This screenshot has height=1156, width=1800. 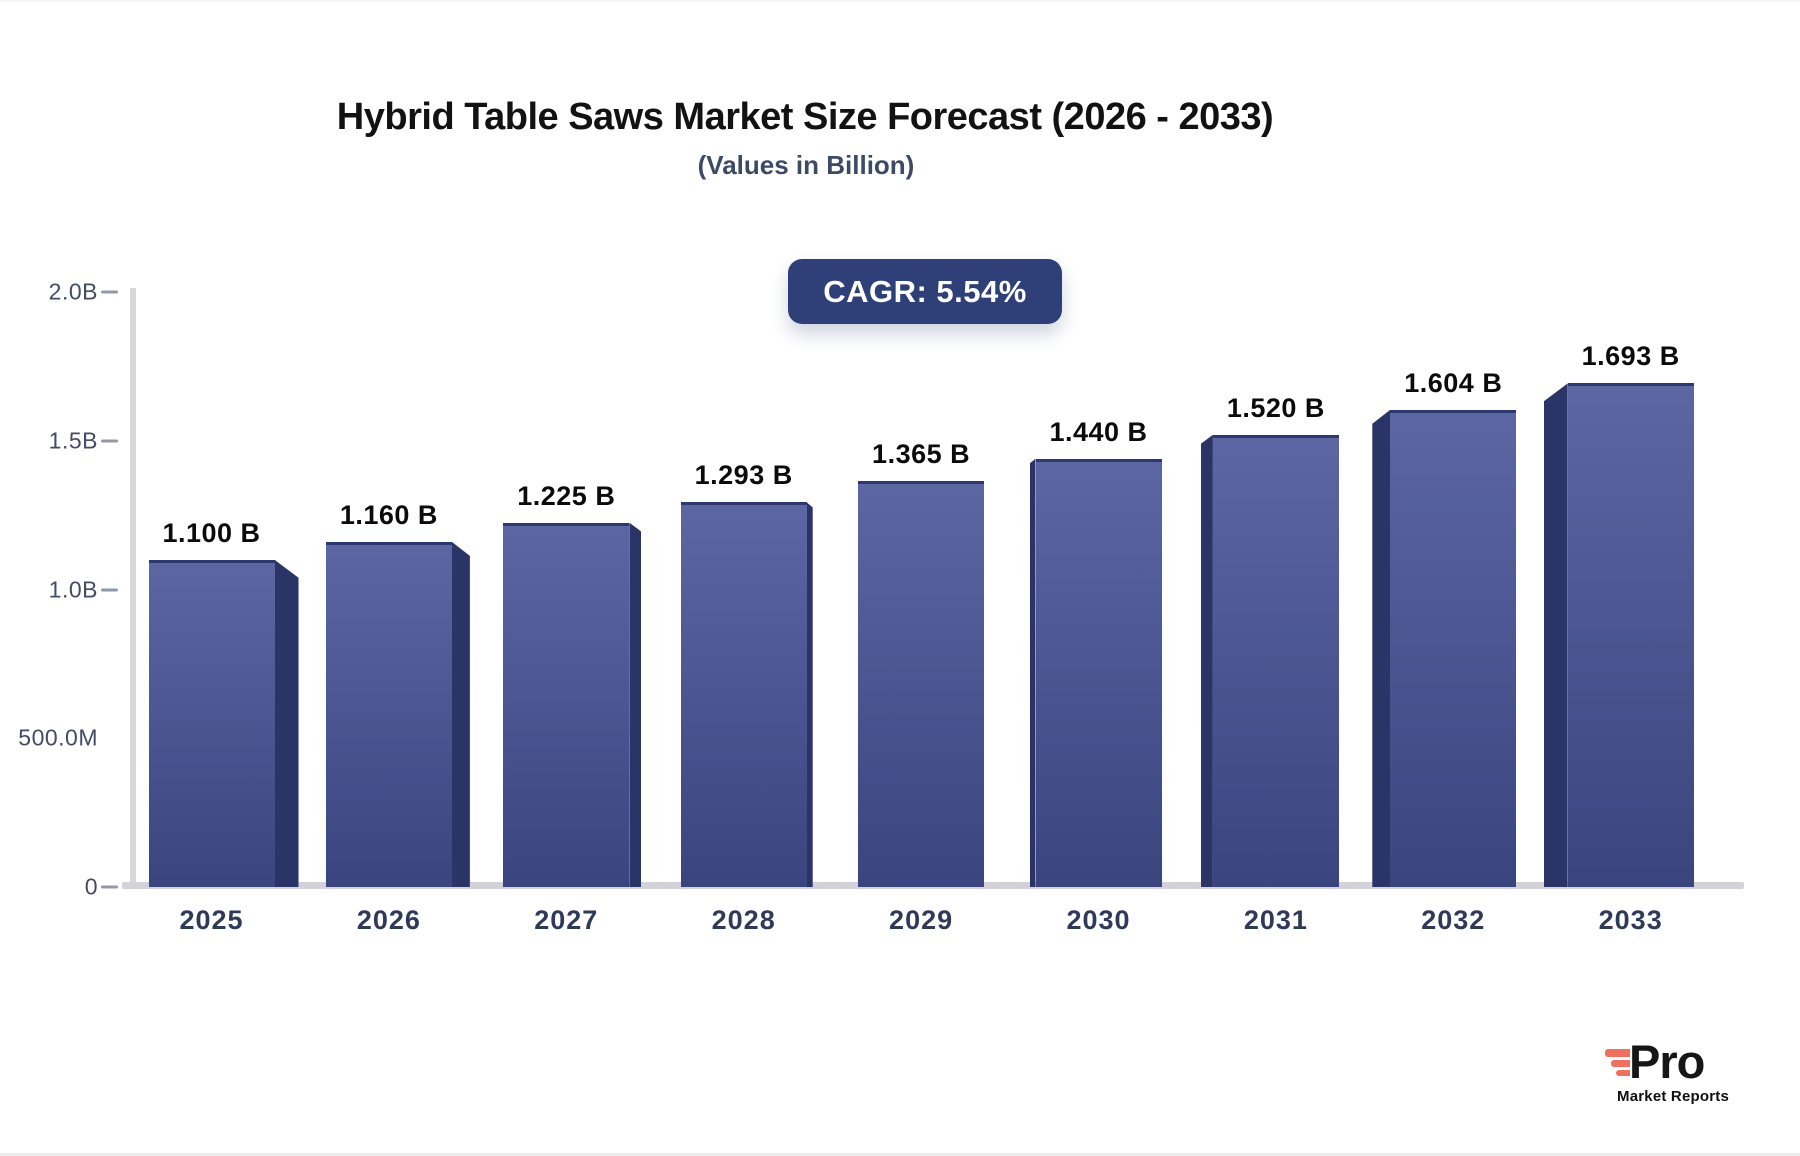 I want to click on bar-2026, so click(x=388, y=714).